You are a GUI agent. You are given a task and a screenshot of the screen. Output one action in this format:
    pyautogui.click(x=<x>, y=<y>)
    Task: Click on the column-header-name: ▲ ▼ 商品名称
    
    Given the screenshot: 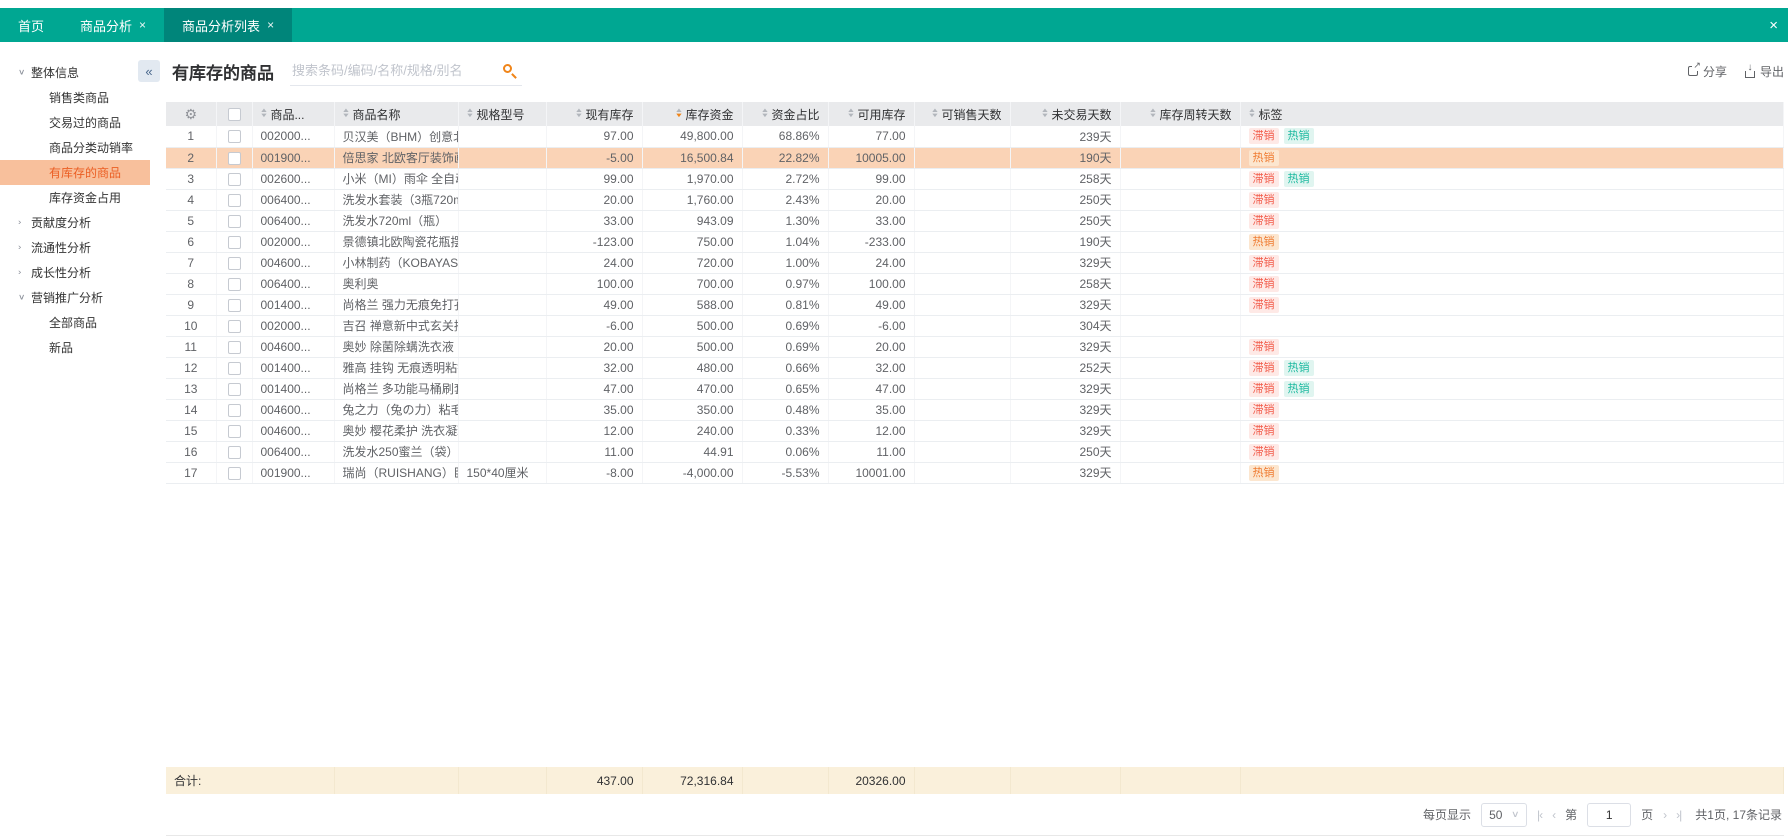 What is the action you would take?
    pyautogui.click(x=396, y=114)
    